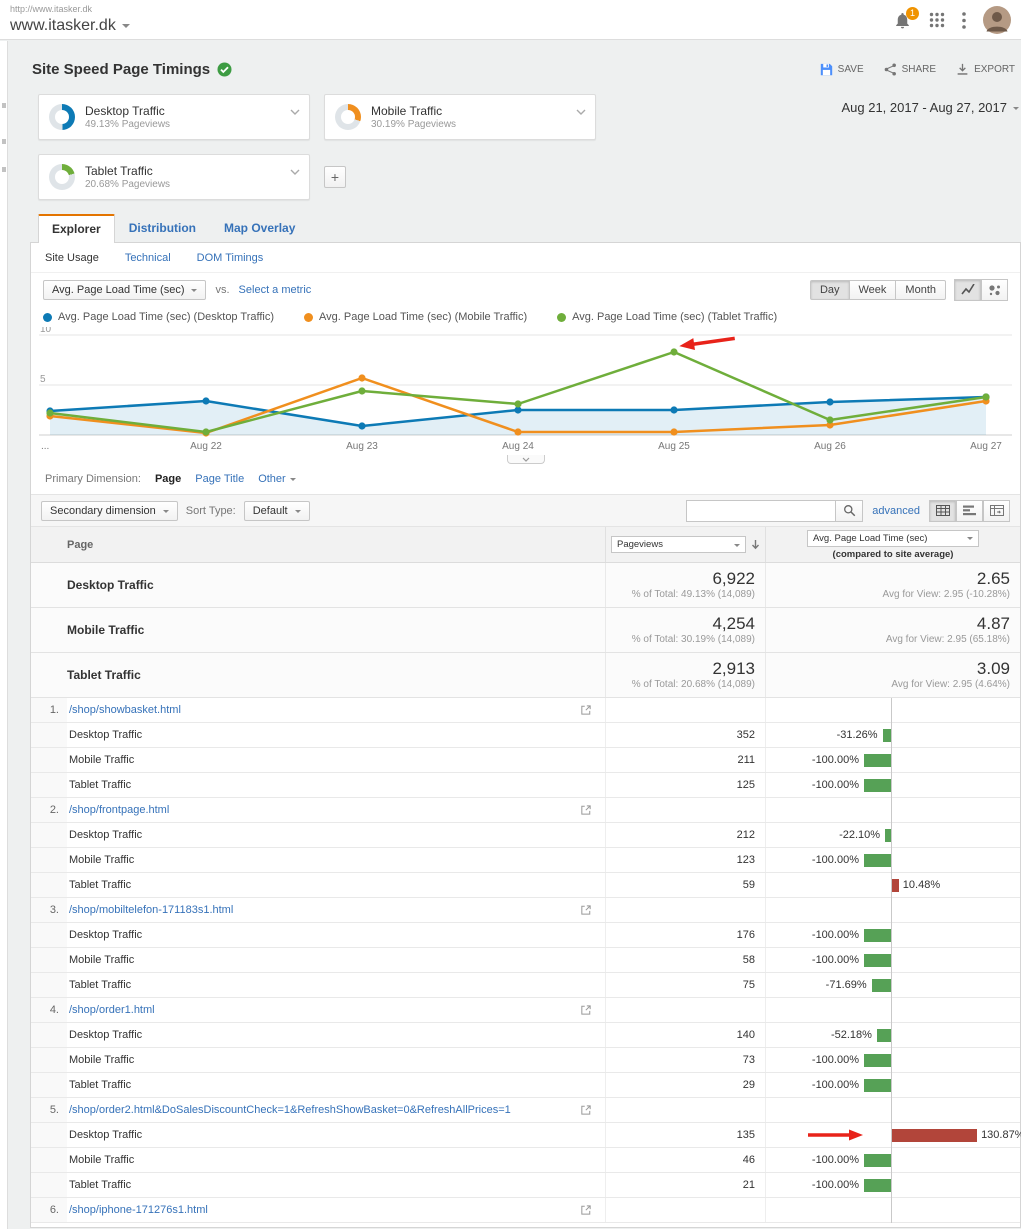 The width and height of the screenshot is (1021, 1229). Describe the element at coordinates (678, 544) in the screenshot. I see `pageviews-column-selector: Pageviews` at that location.